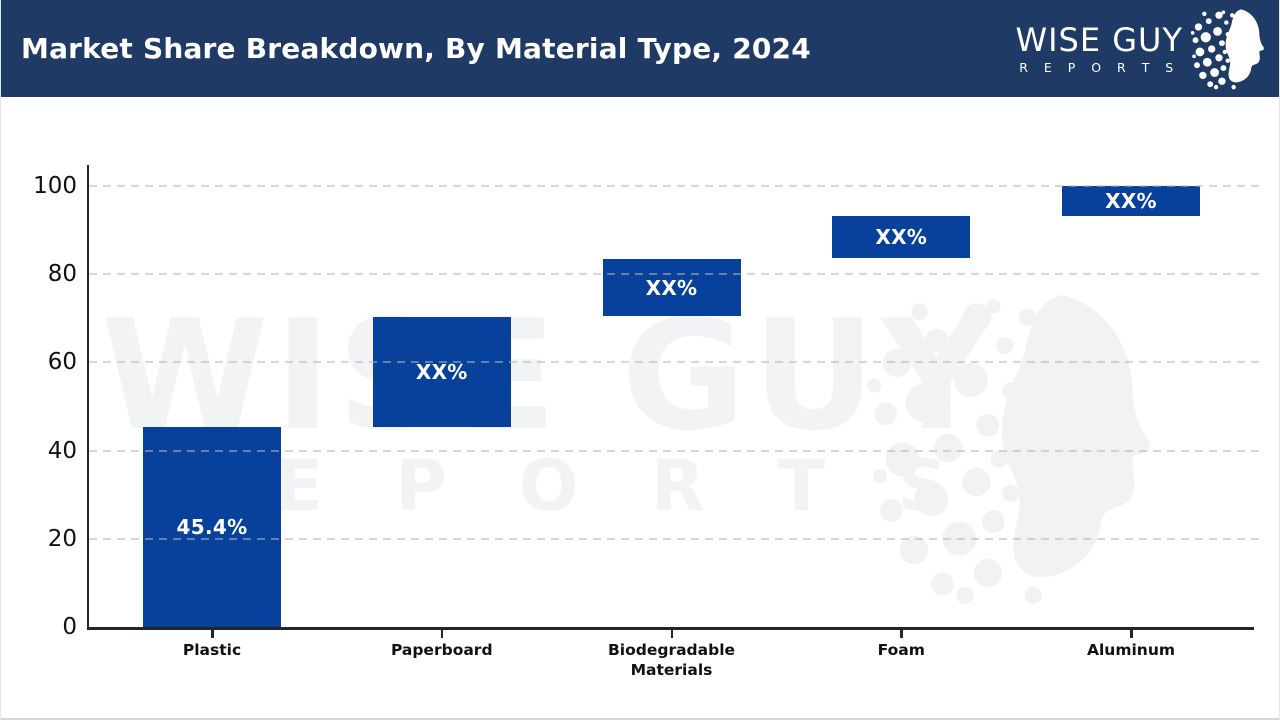  I want to click on y-tick-label-100: 100, so click(55, 186).